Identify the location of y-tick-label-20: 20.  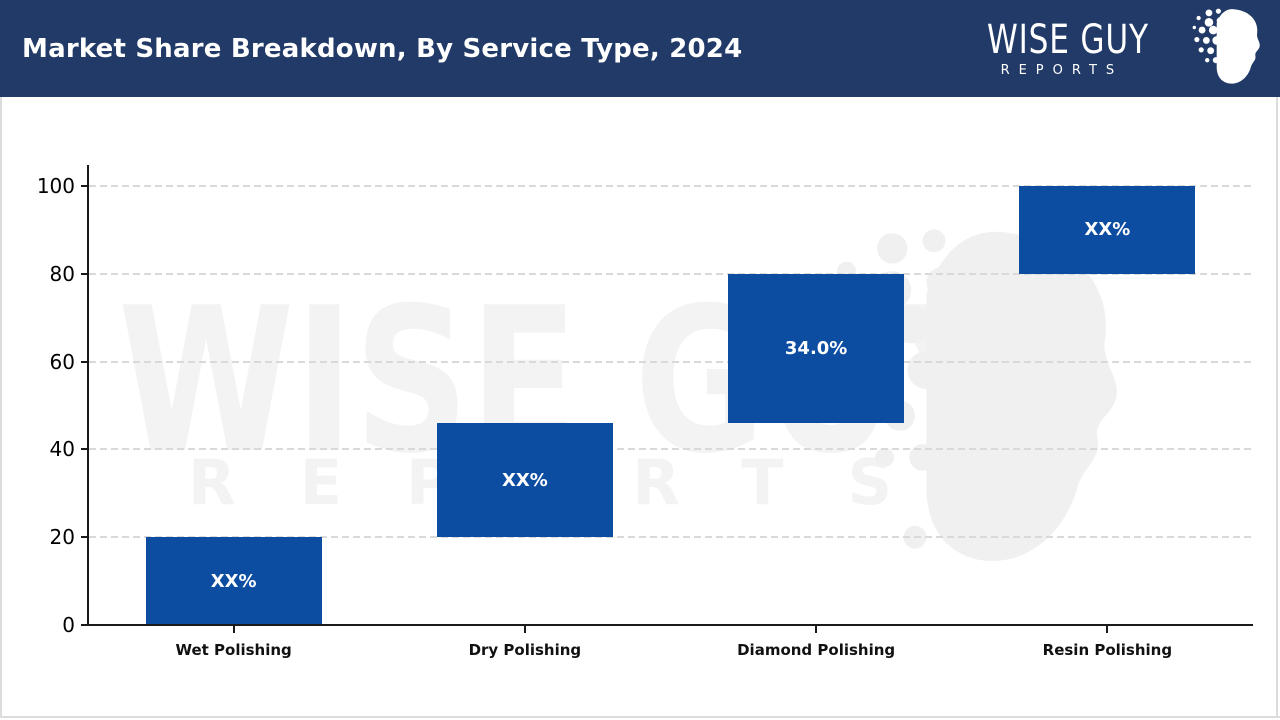
(62, 537).